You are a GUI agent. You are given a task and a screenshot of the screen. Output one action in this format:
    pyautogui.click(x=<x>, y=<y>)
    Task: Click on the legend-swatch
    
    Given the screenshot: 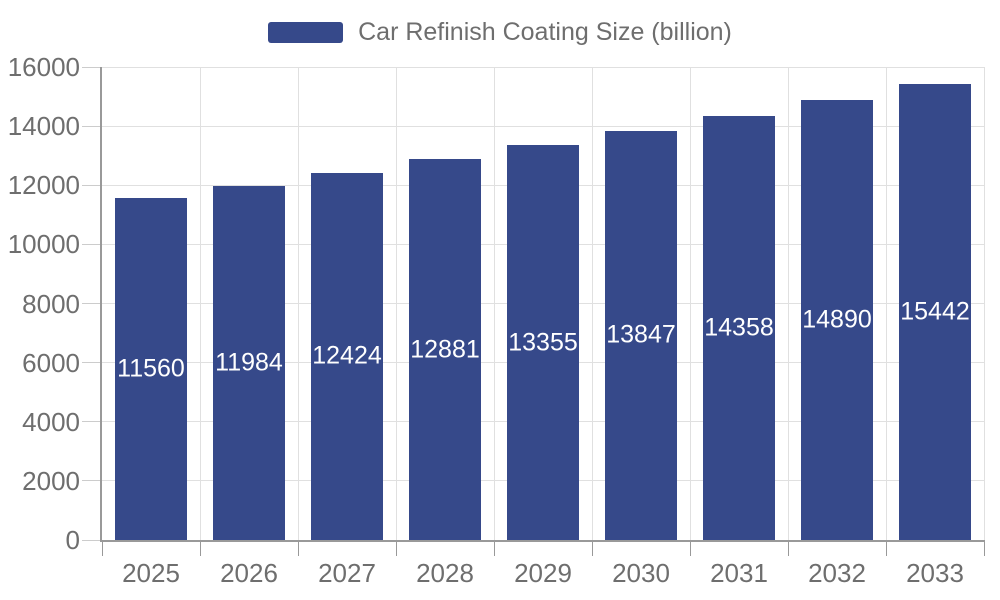 What is the action you would take?
    pyautogui.click(x=306, y=32)
    